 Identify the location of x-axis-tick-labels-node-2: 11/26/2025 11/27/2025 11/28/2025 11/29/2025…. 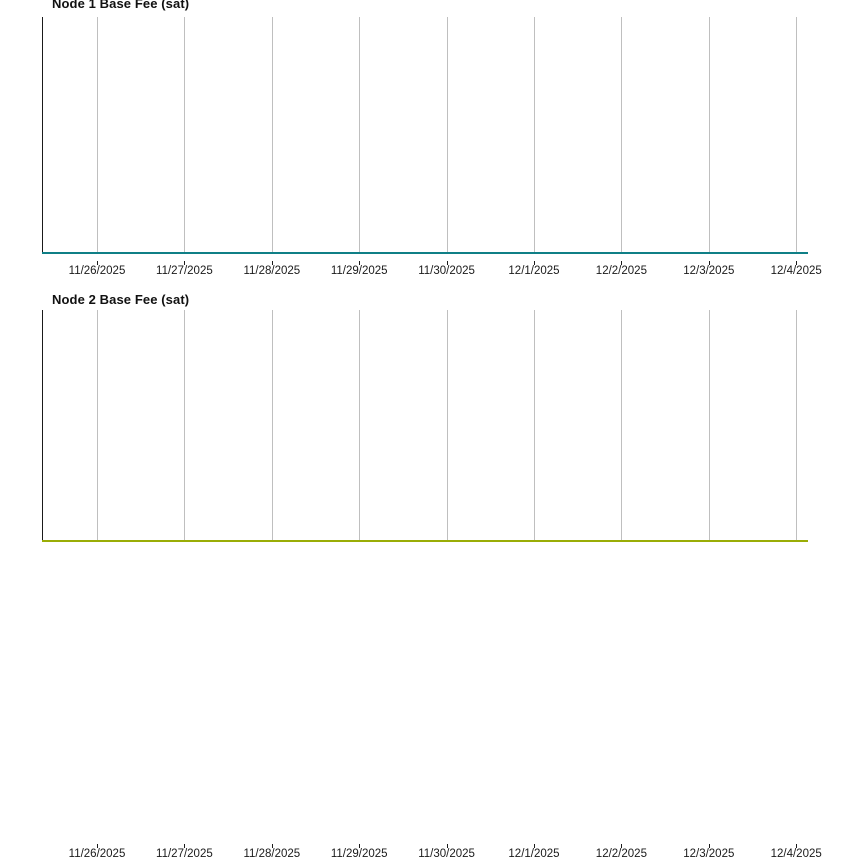
(432, 852).